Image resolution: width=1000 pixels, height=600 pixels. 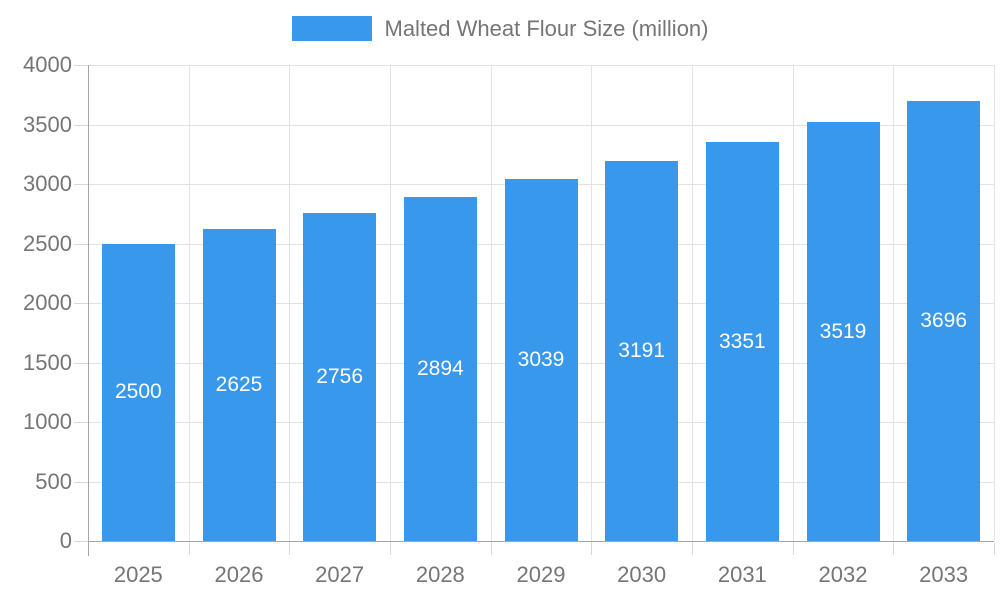 I want to click on bar-2033: 3696, so click(x=944, y=321).